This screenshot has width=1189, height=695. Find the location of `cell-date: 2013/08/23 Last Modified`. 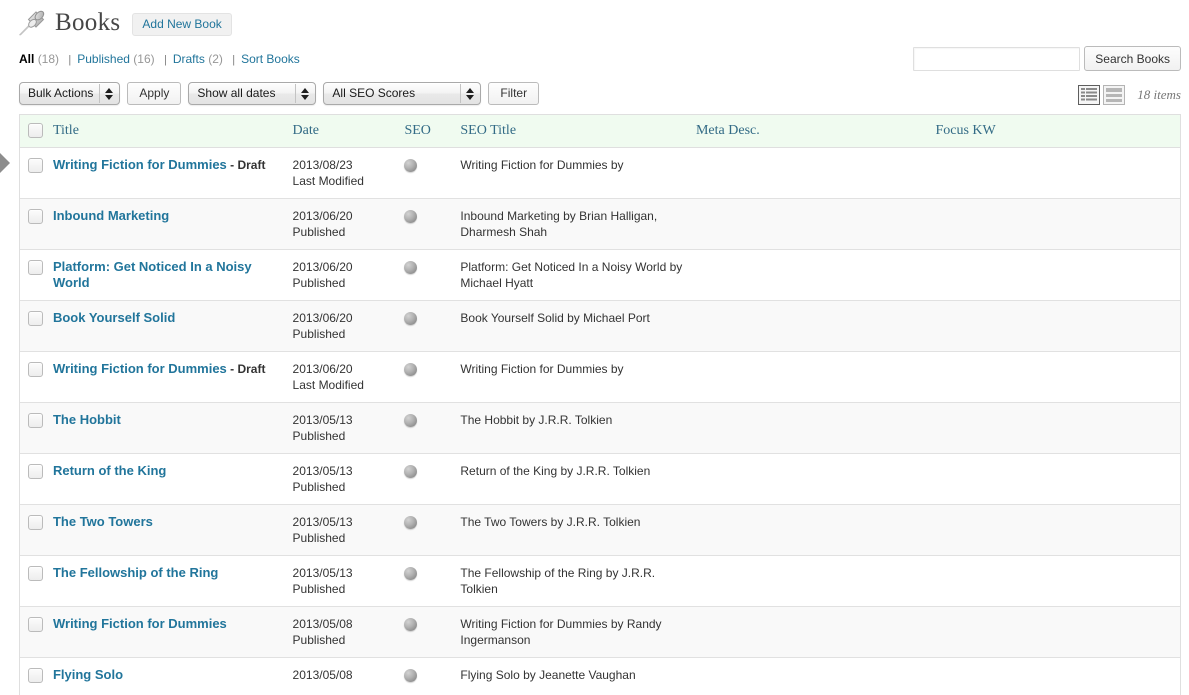

cell-date: 2013/08/23 Last Modified is located at coordinates (348, 173).